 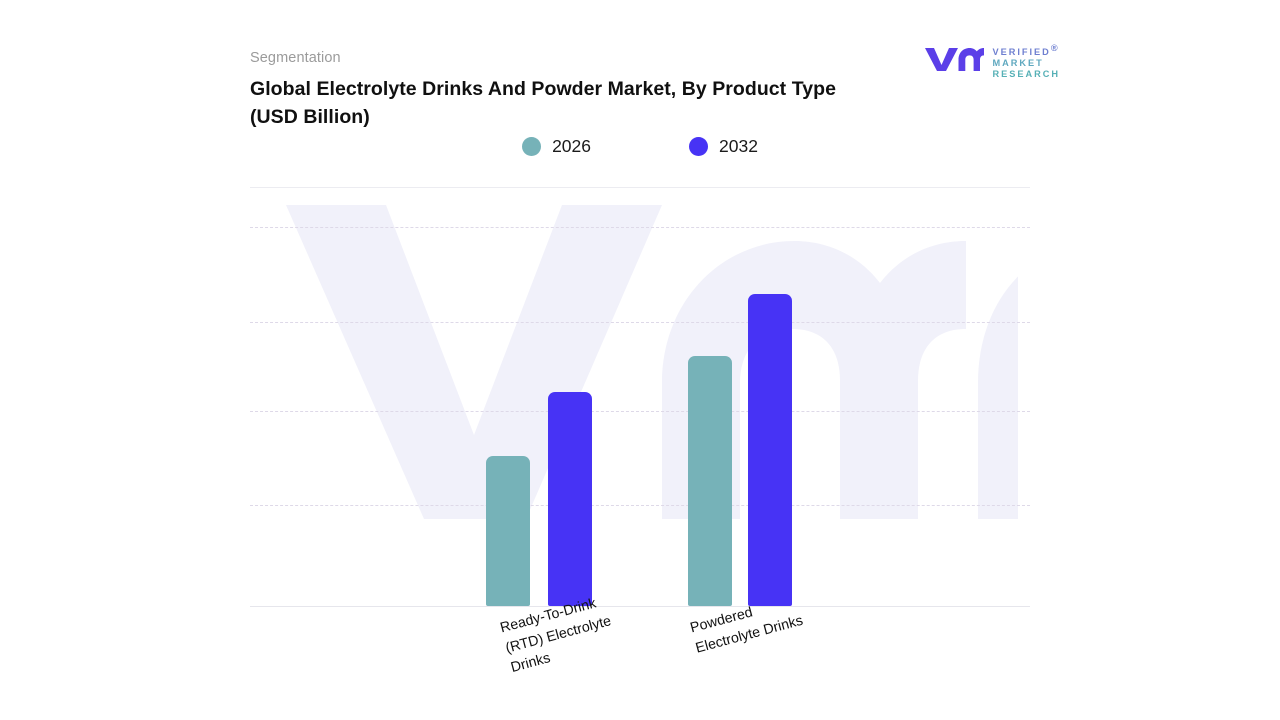 What do you see at coordinates (295, 58) in the screenshot?
I see `segmentation-kicker: Segmentation` at bounding box center [295, 58].